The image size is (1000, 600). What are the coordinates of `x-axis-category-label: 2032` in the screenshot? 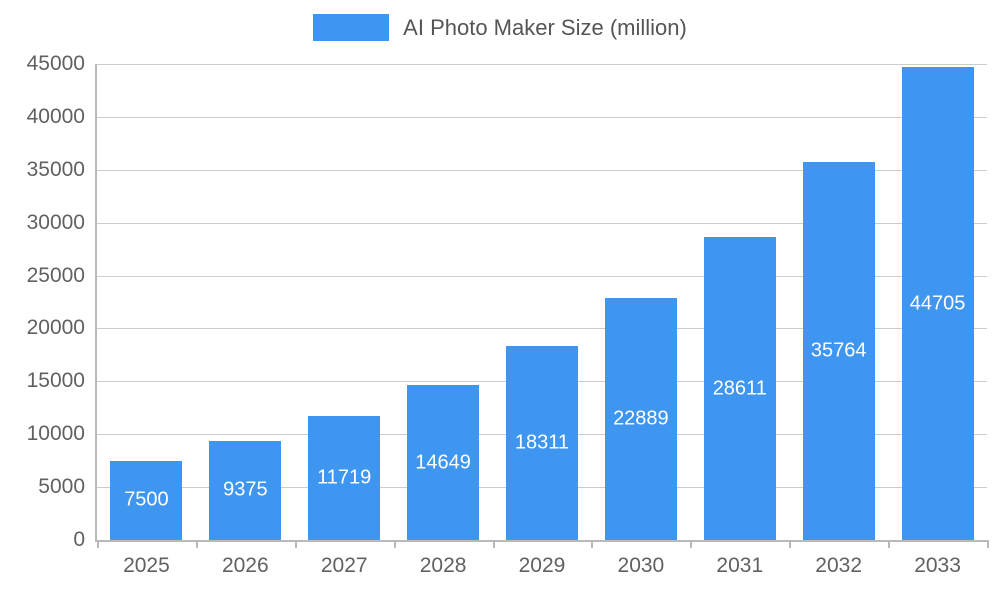 It's located at (839, 565).